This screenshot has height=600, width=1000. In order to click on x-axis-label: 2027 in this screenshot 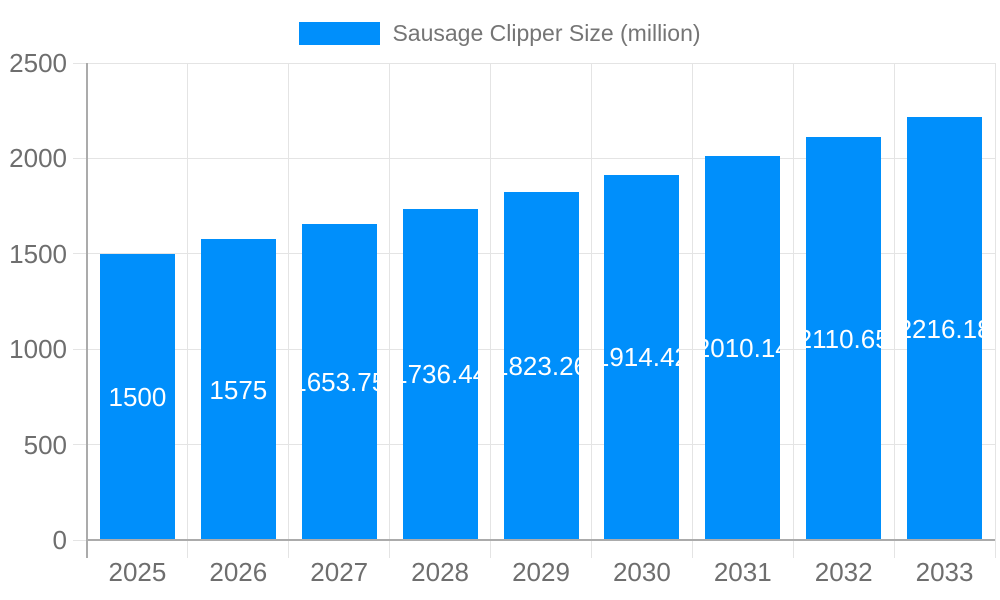, I will do `click(339, 572)`.